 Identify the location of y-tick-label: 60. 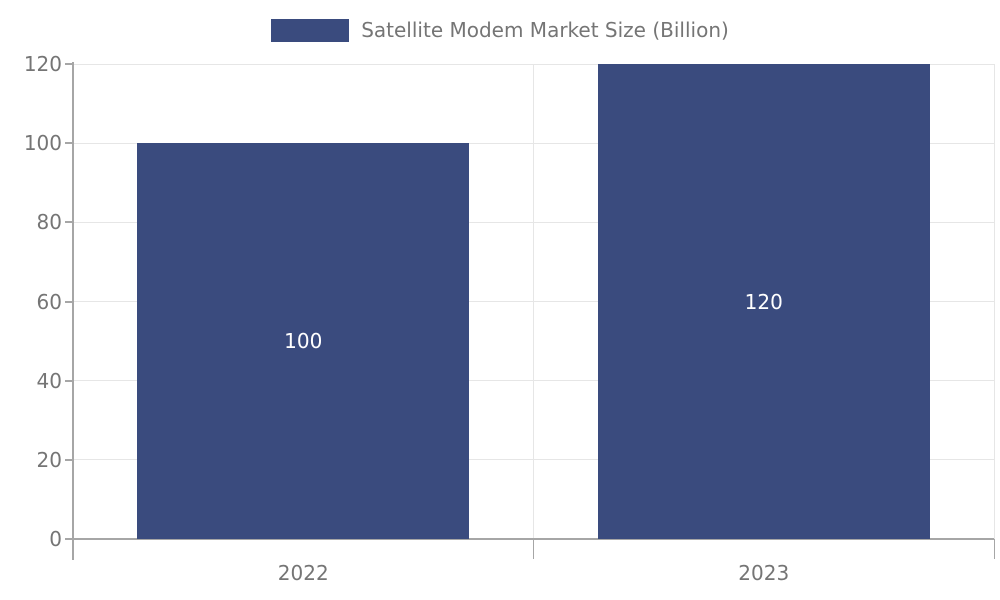
(49, 301).